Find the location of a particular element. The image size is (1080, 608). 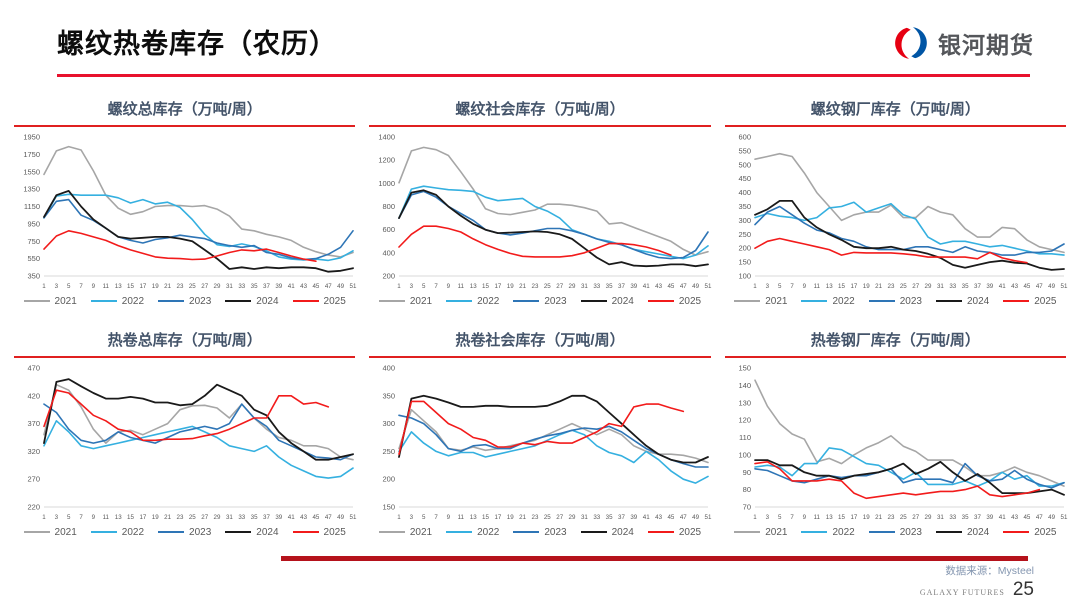

svg-text: 5 is located at coordinates (780, 517).